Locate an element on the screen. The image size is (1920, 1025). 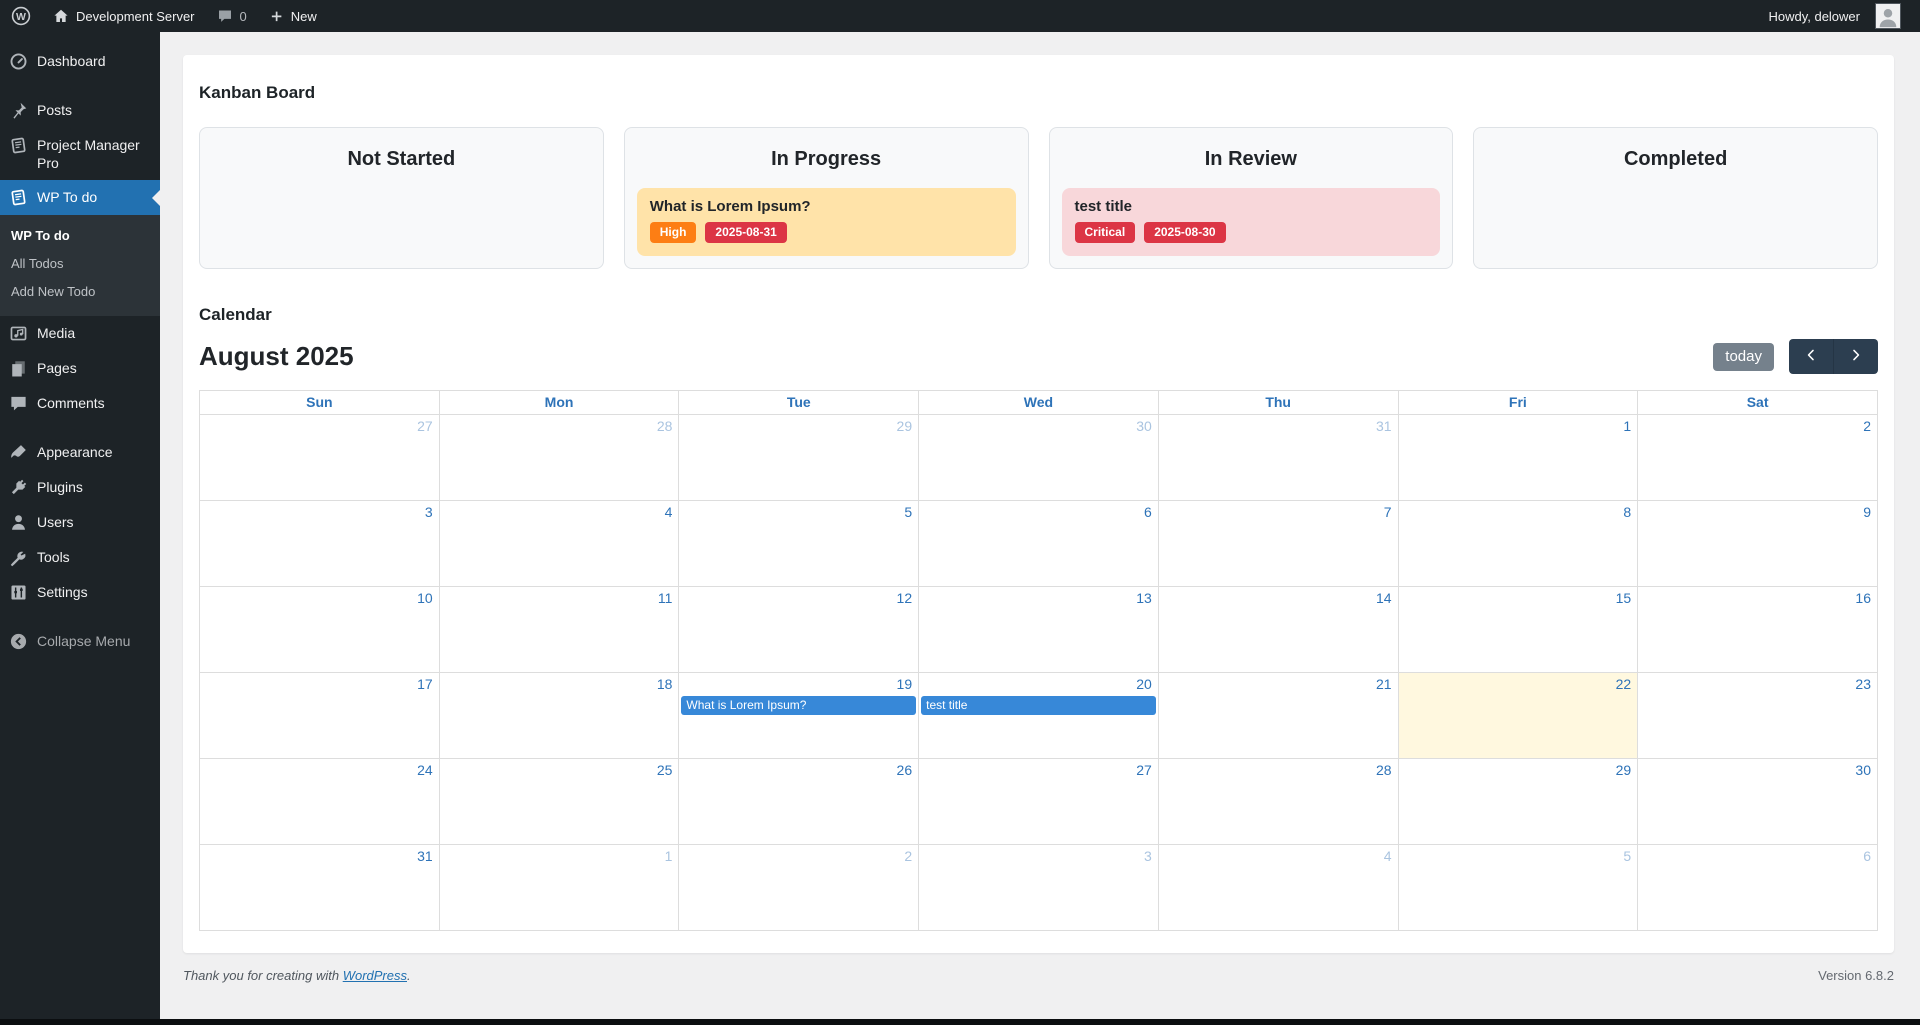
svg-text: W is located at coordinates (21, 17).